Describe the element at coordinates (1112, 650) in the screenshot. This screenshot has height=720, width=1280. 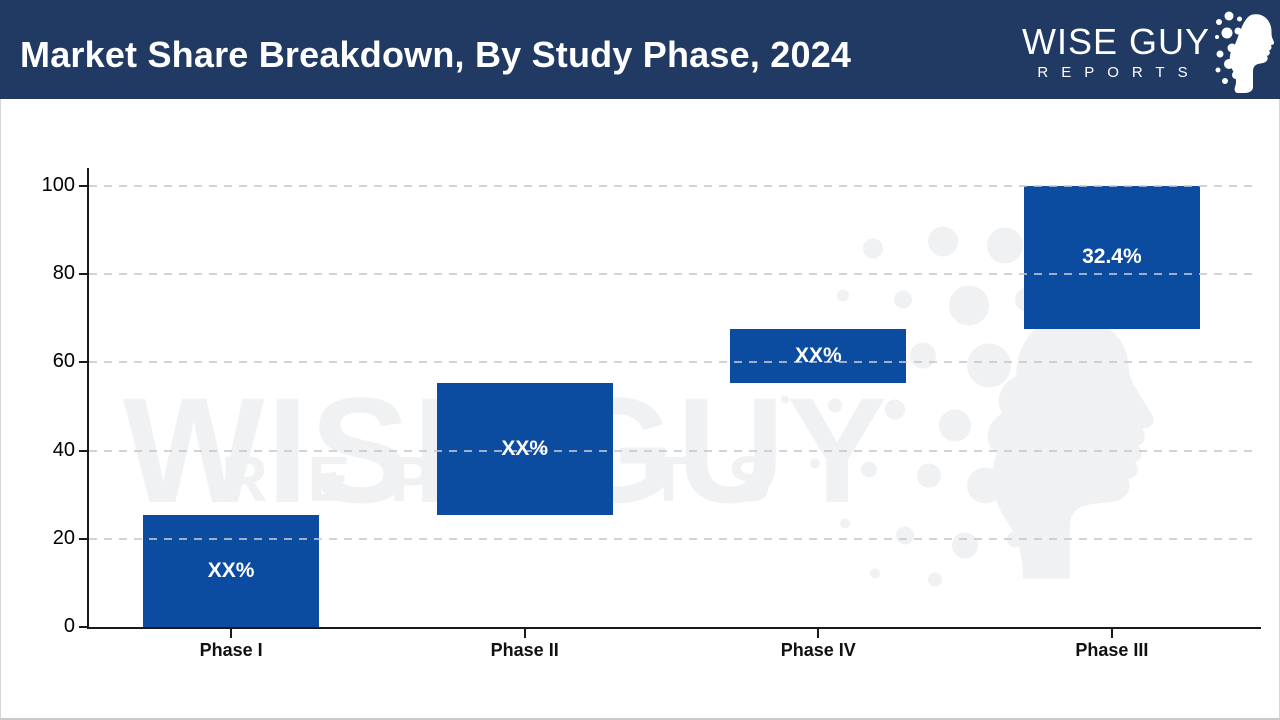
I see `x-category-label: Phase III` at that location.